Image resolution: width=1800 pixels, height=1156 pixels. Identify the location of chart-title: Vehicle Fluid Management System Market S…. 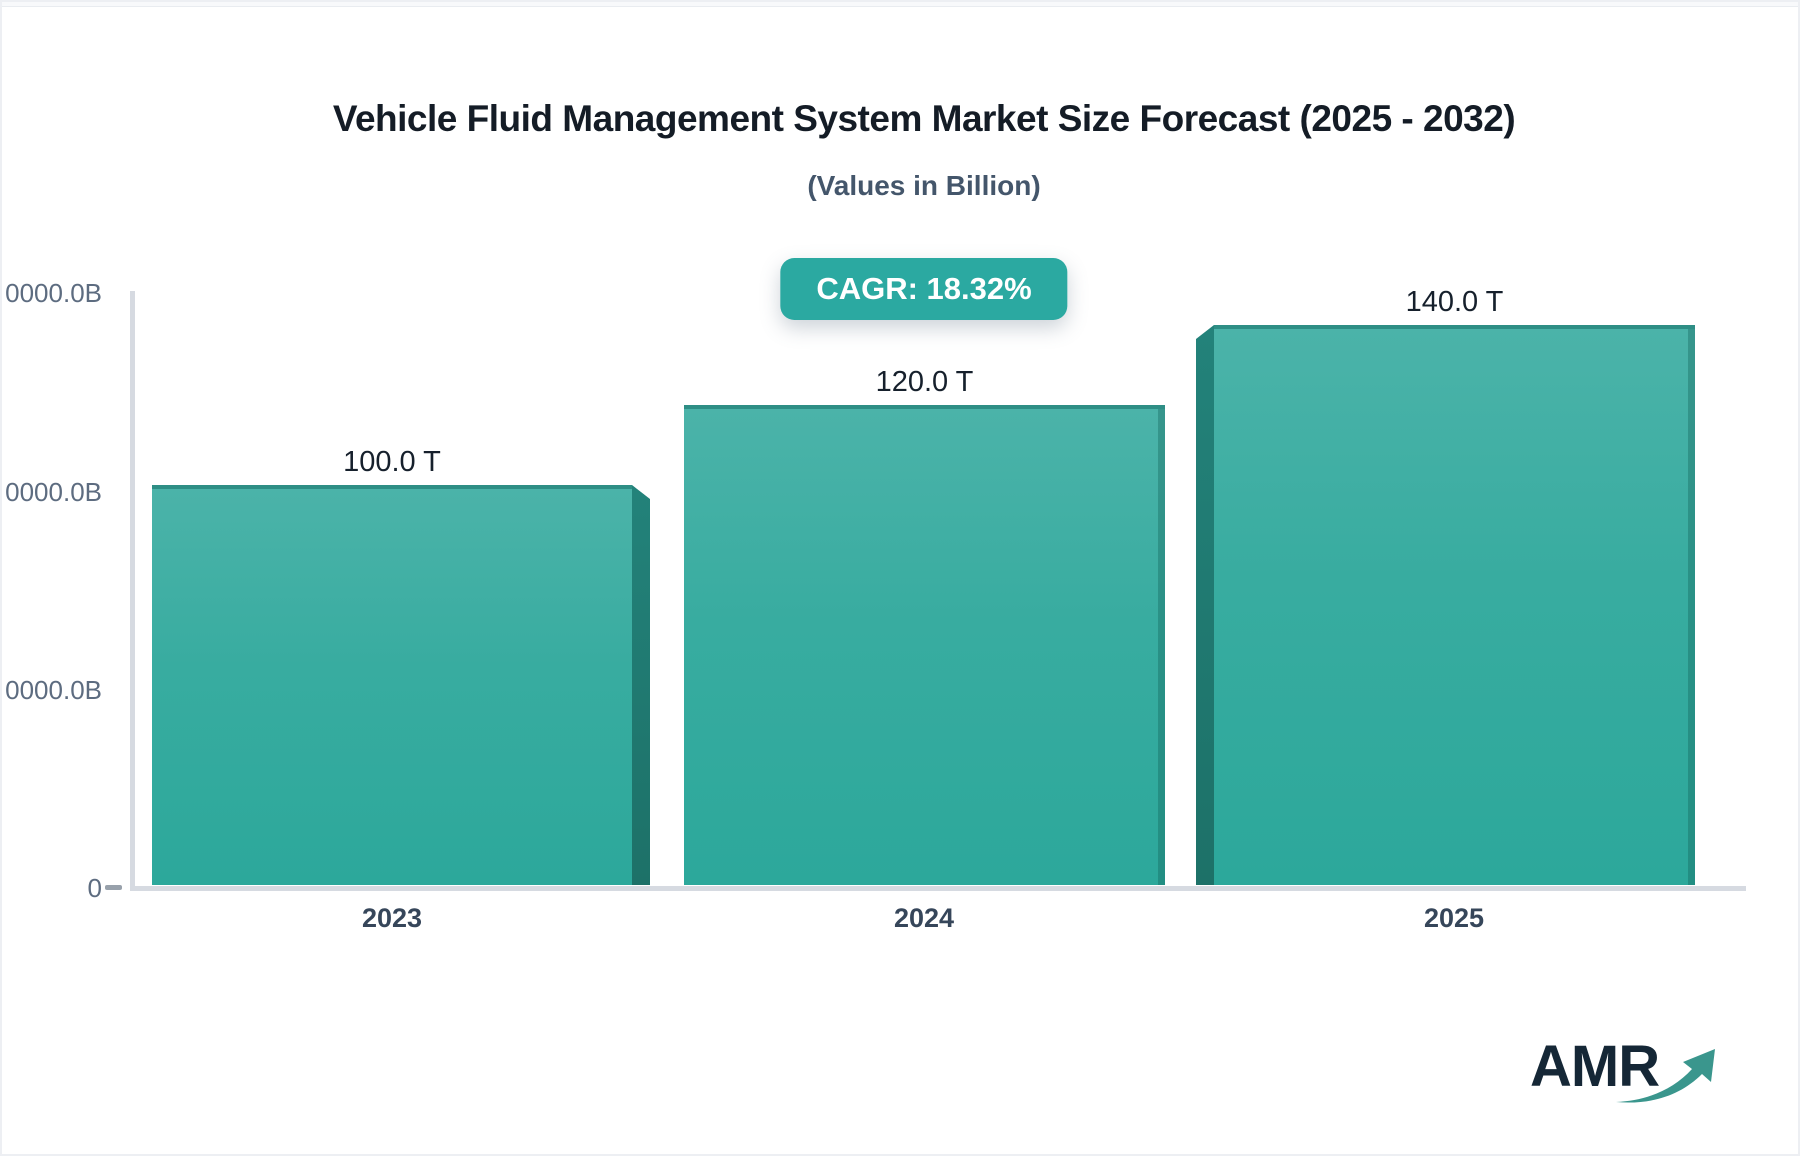
(924, 118).